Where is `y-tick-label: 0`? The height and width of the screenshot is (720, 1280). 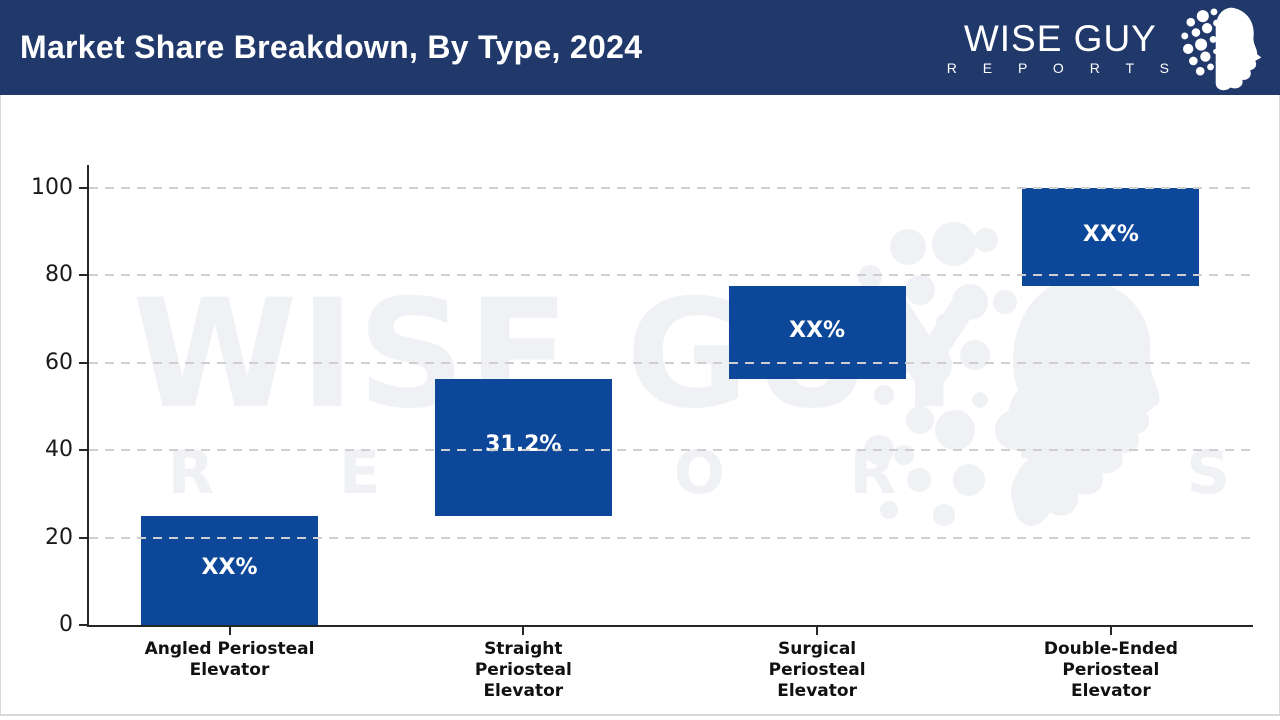 y-tick-label: 0 is located at coordinates (66, 624).